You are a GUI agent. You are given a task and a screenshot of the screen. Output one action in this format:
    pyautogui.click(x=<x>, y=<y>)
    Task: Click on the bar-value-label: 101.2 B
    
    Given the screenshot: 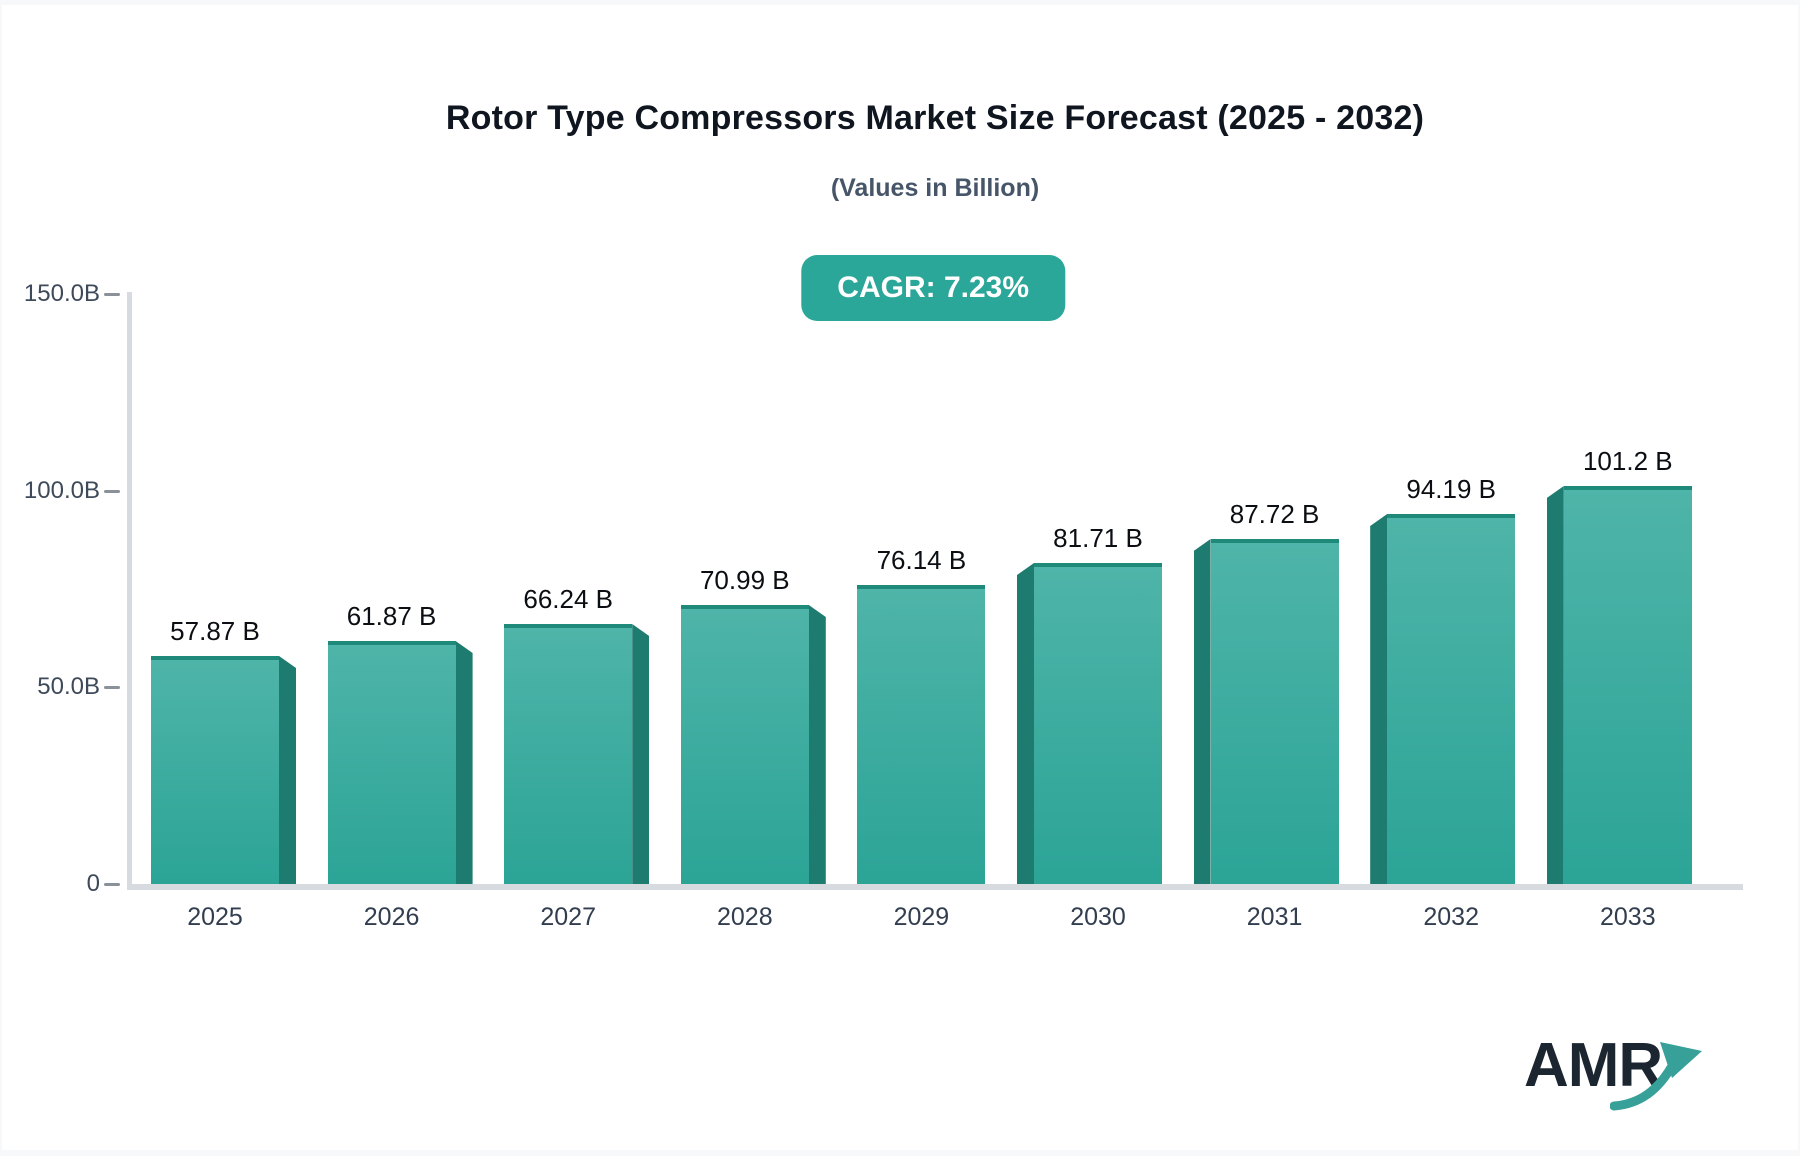 What is the action you would take?
    pyautogui.click(x=1627, y=461)
    